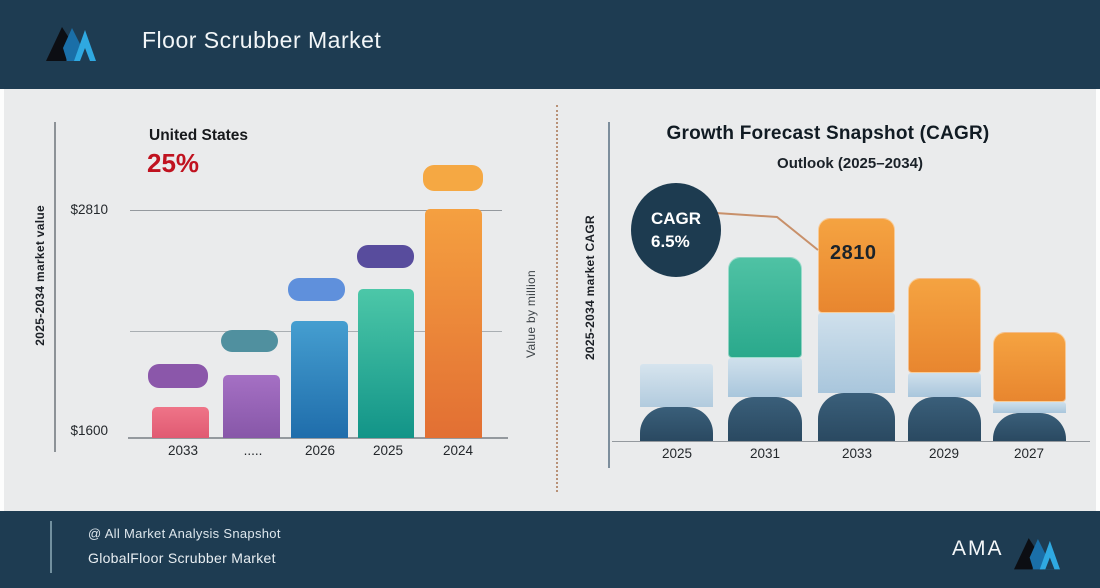  Describe the element at coordinates (856, 265) in the screenshot. I see `right-bar-2033-segment-top` at that location.